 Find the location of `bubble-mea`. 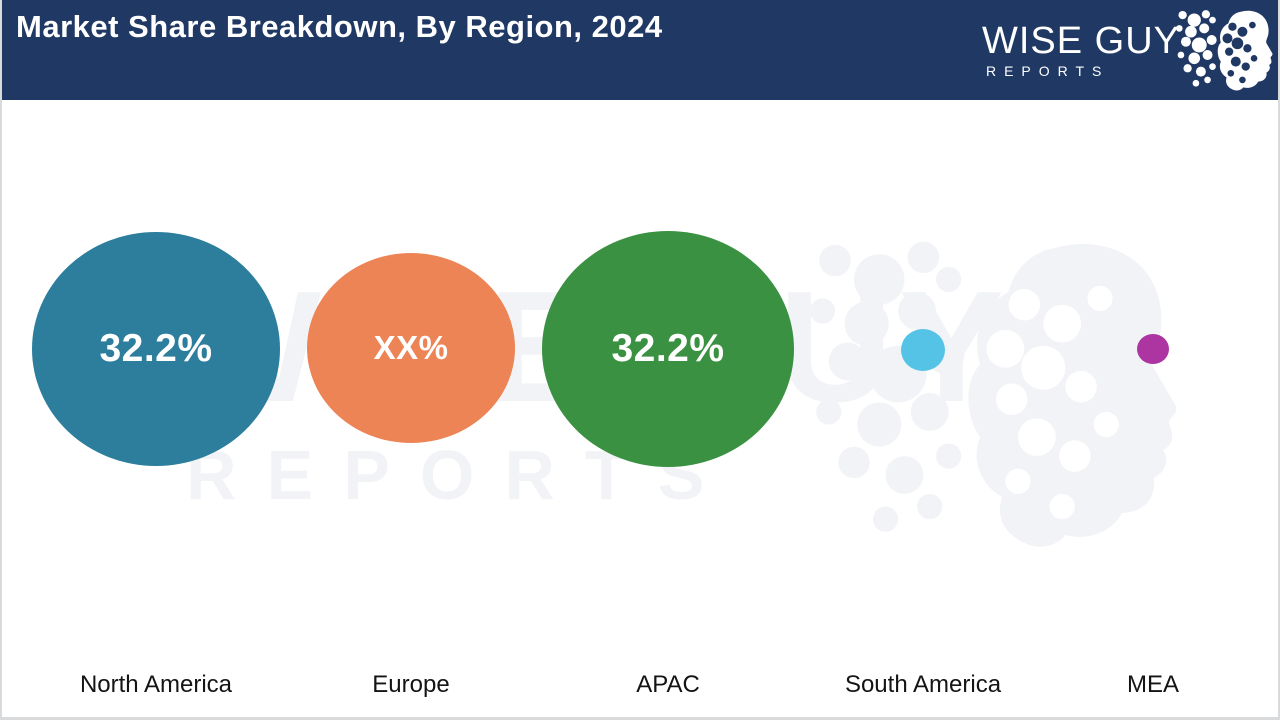

bubble-mea is located at coordinates (1153, 349).